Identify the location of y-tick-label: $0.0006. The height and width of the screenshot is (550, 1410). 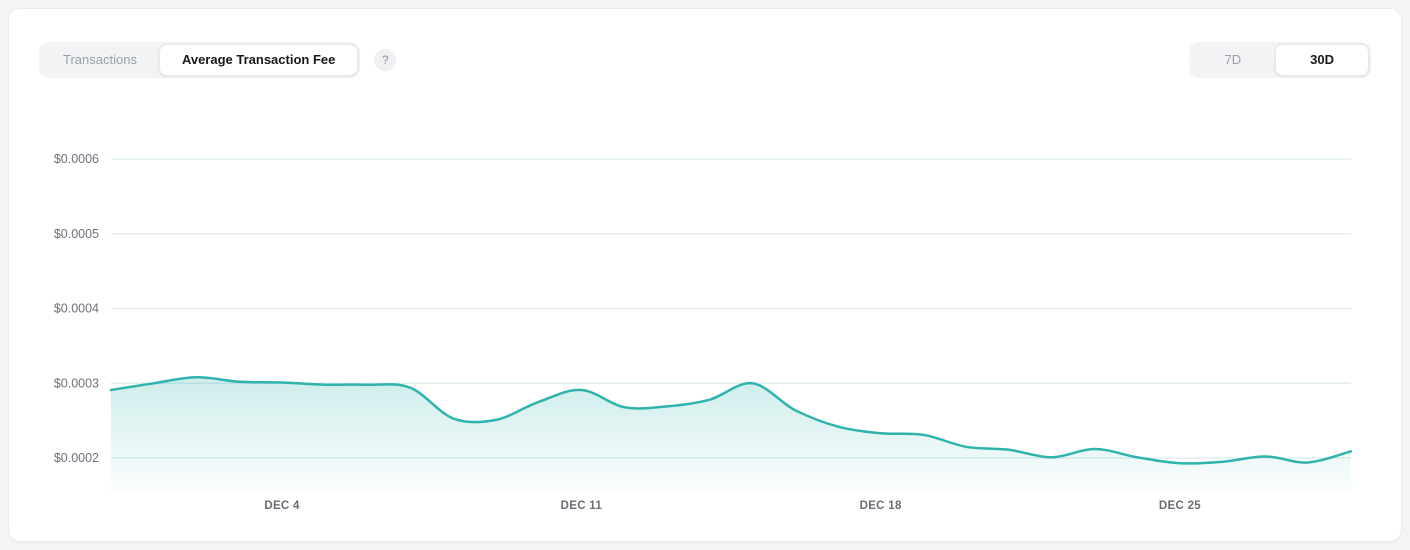
(76, 159).